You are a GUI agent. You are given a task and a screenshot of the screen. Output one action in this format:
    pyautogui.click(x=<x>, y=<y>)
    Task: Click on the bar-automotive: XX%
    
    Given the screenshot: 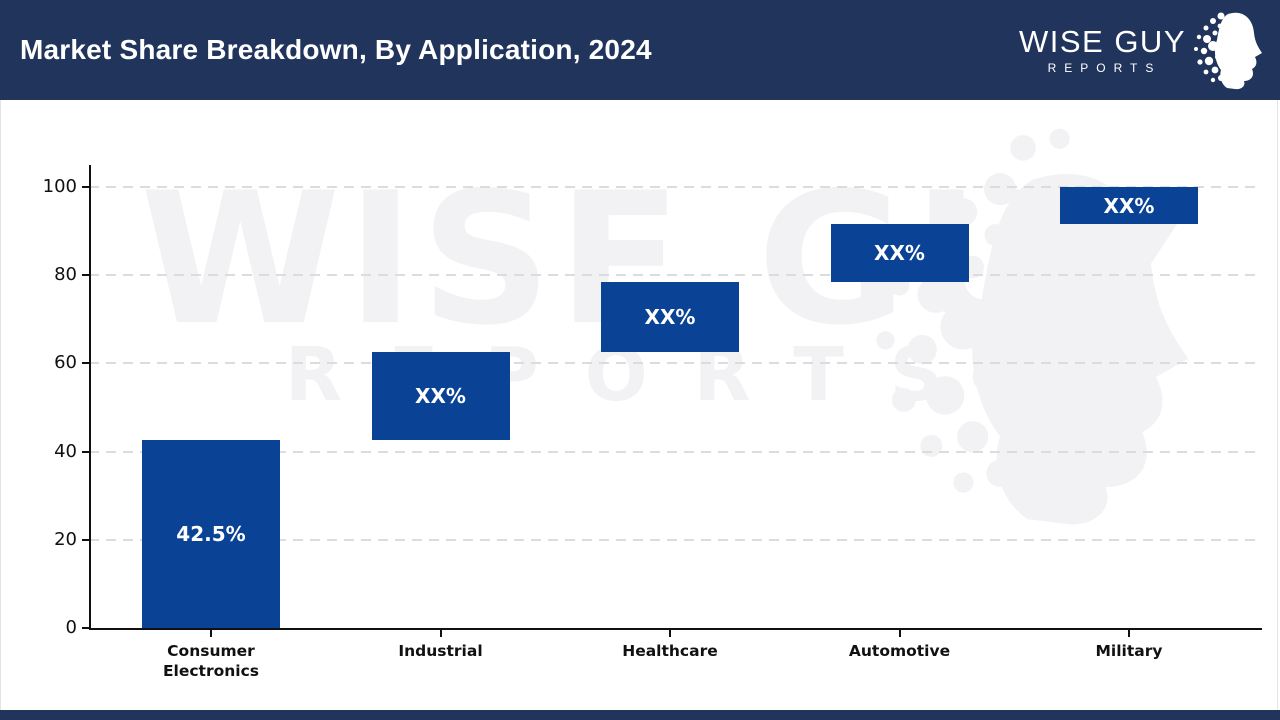 What is the action you would take?
    pyautogui.click(x=899, y=253)
    